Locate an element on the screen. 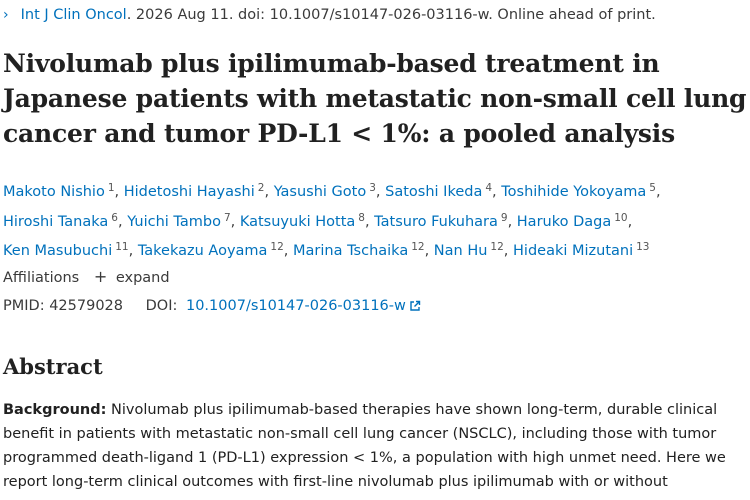 The width and height of the screenshot is (750, 500). author-item: Yasushi Goto 3, is located at coordinates (329, 191).